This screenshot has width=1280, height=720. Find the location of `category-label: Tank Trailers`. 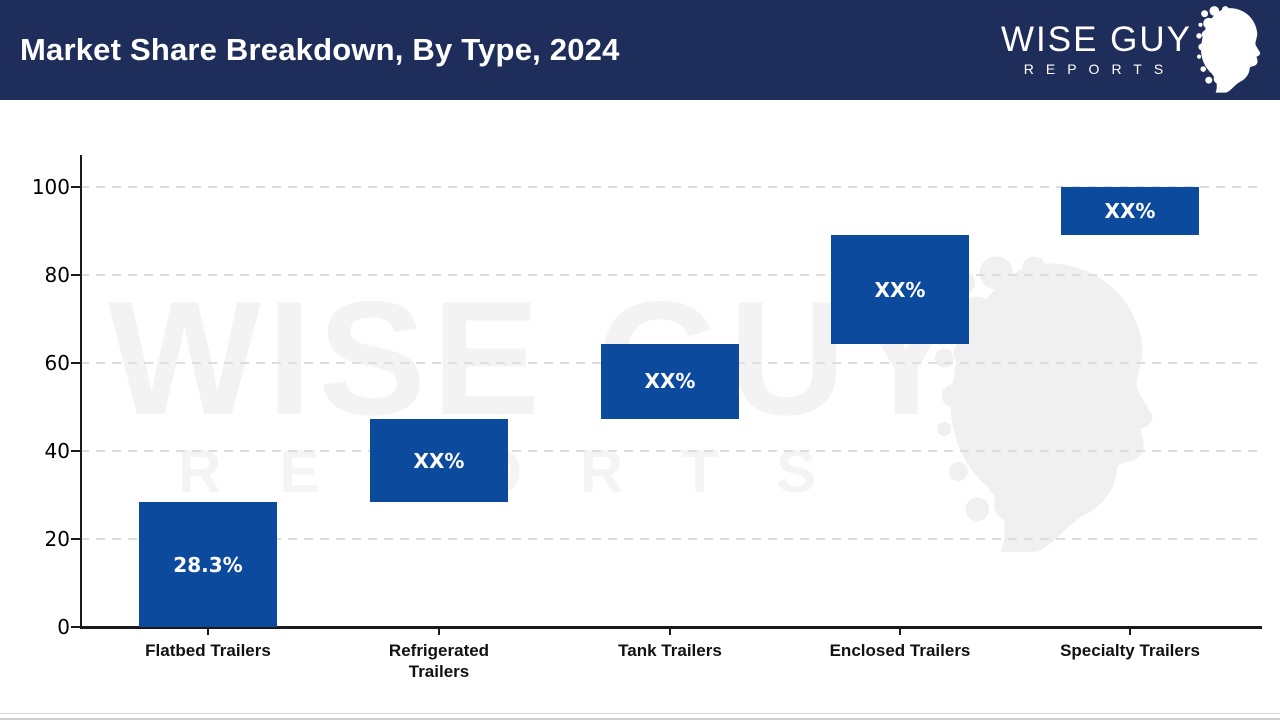

category-label: Tank Trailers is located at coordinates (670, 650).